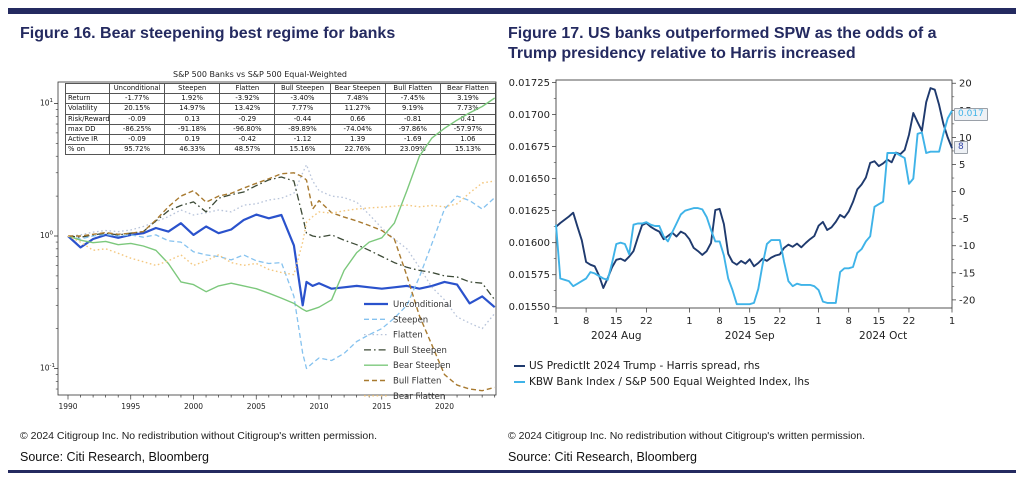 The height and width of the screenshot is (497, 1024). I want to click on lhs-tick-label: 0.01700, so click(529, 115).